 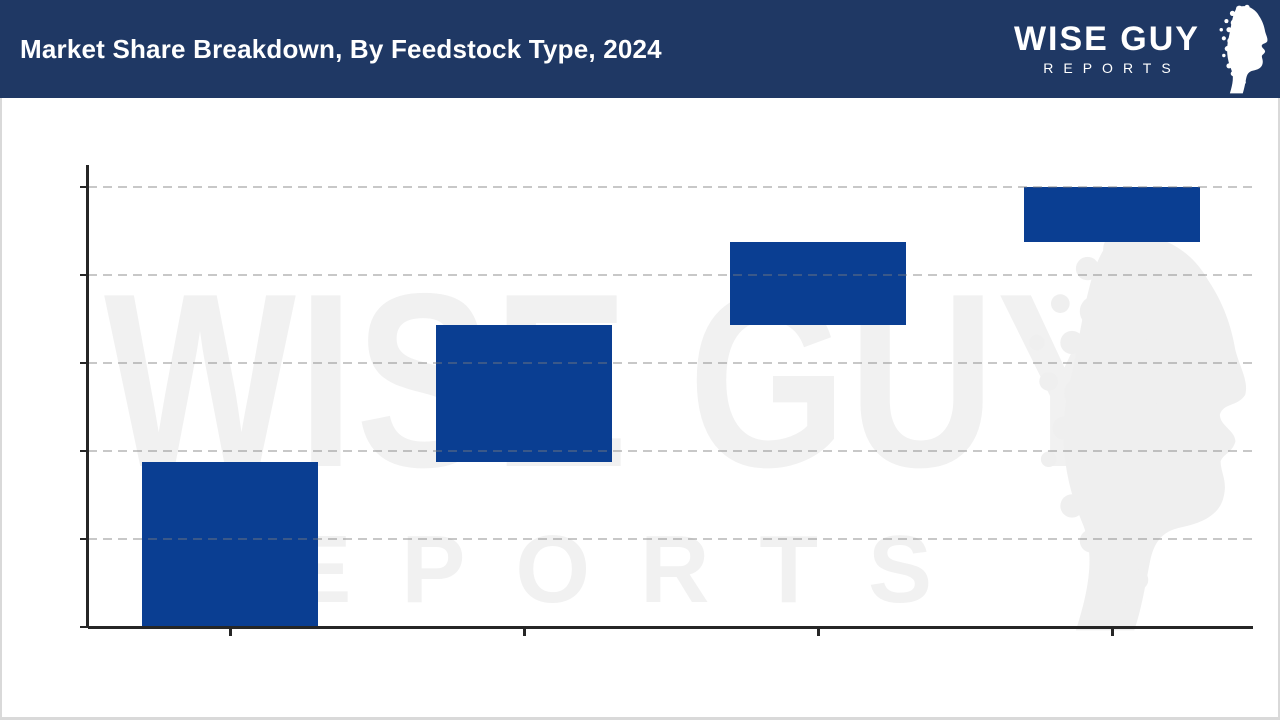 What do you see at coordinates (1243, 48) in the screenshot?
I see `dotted-head-icon` at bounding box center [1243, 48].